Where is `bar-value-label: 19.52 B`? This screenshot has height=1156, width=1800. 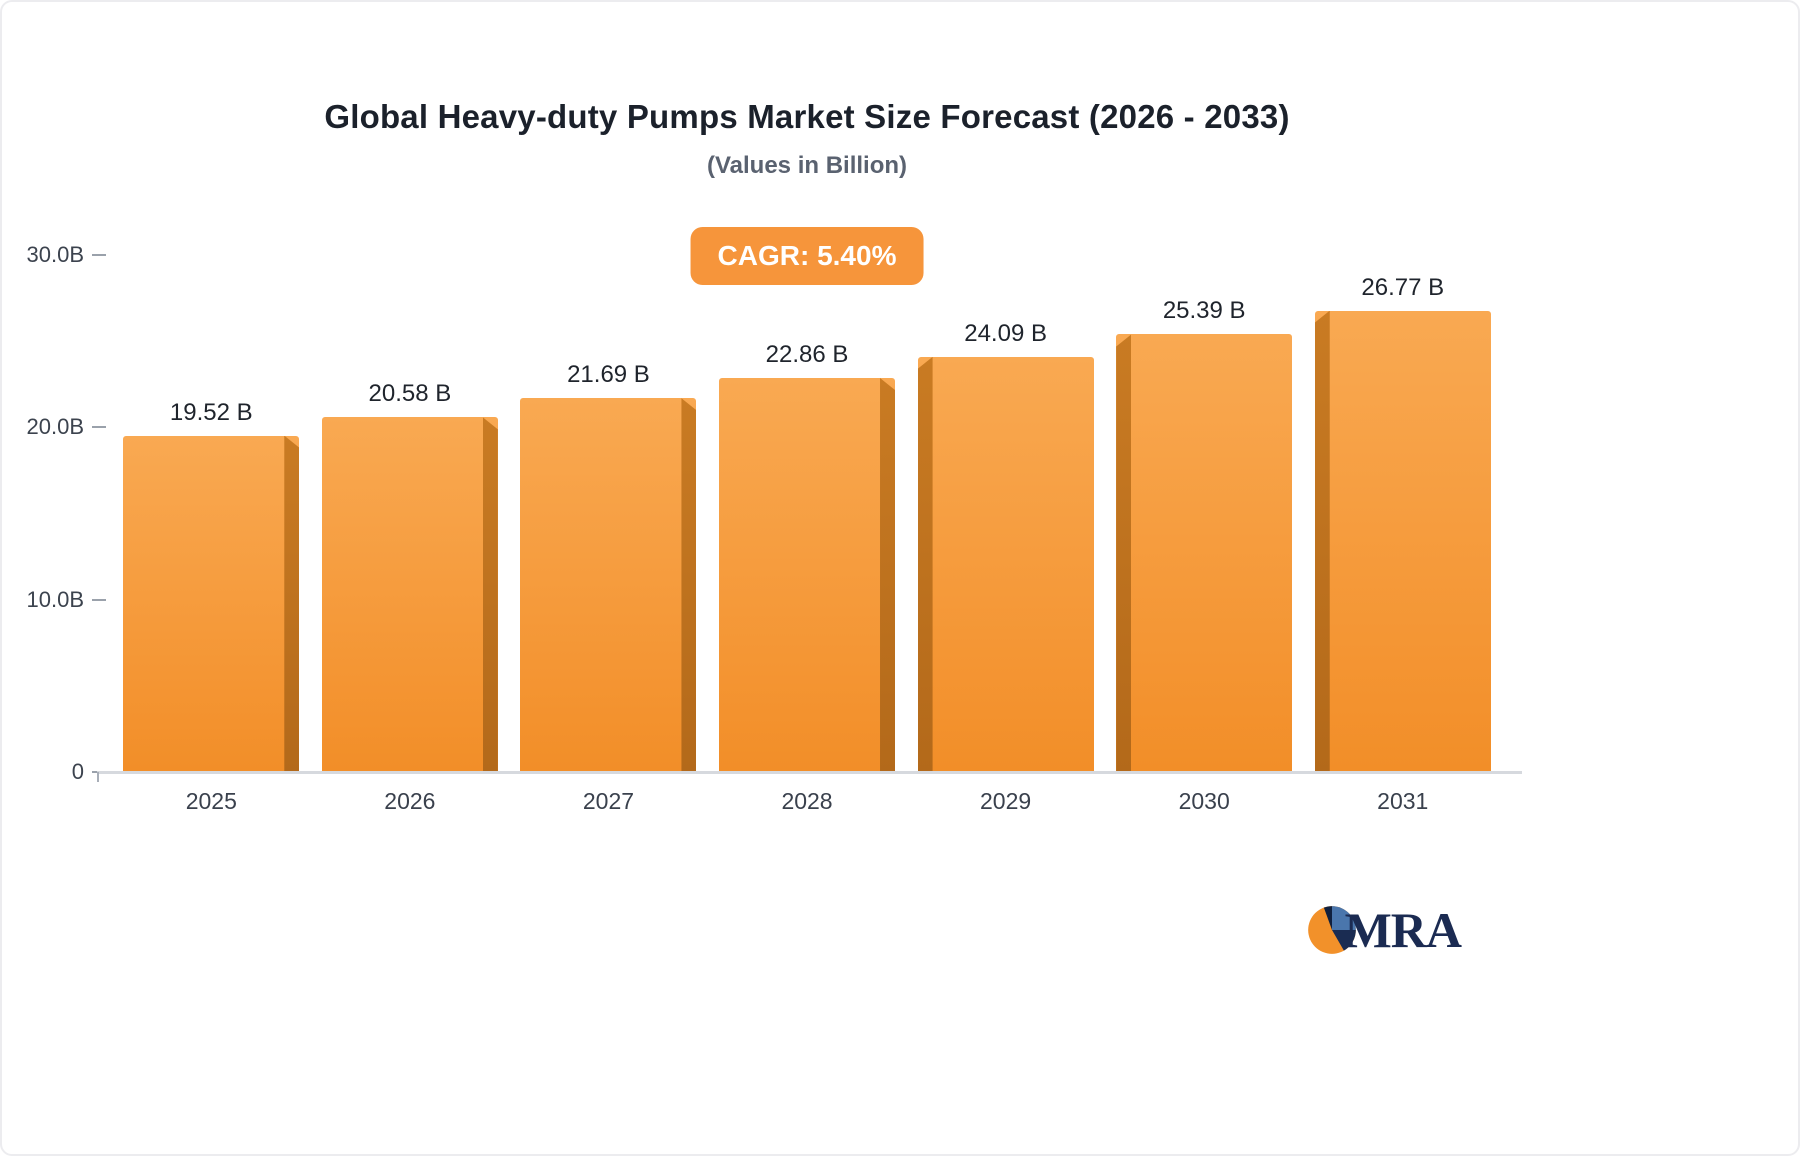 bar-value-label: 19.52 B is located at coordinates (211, 412).